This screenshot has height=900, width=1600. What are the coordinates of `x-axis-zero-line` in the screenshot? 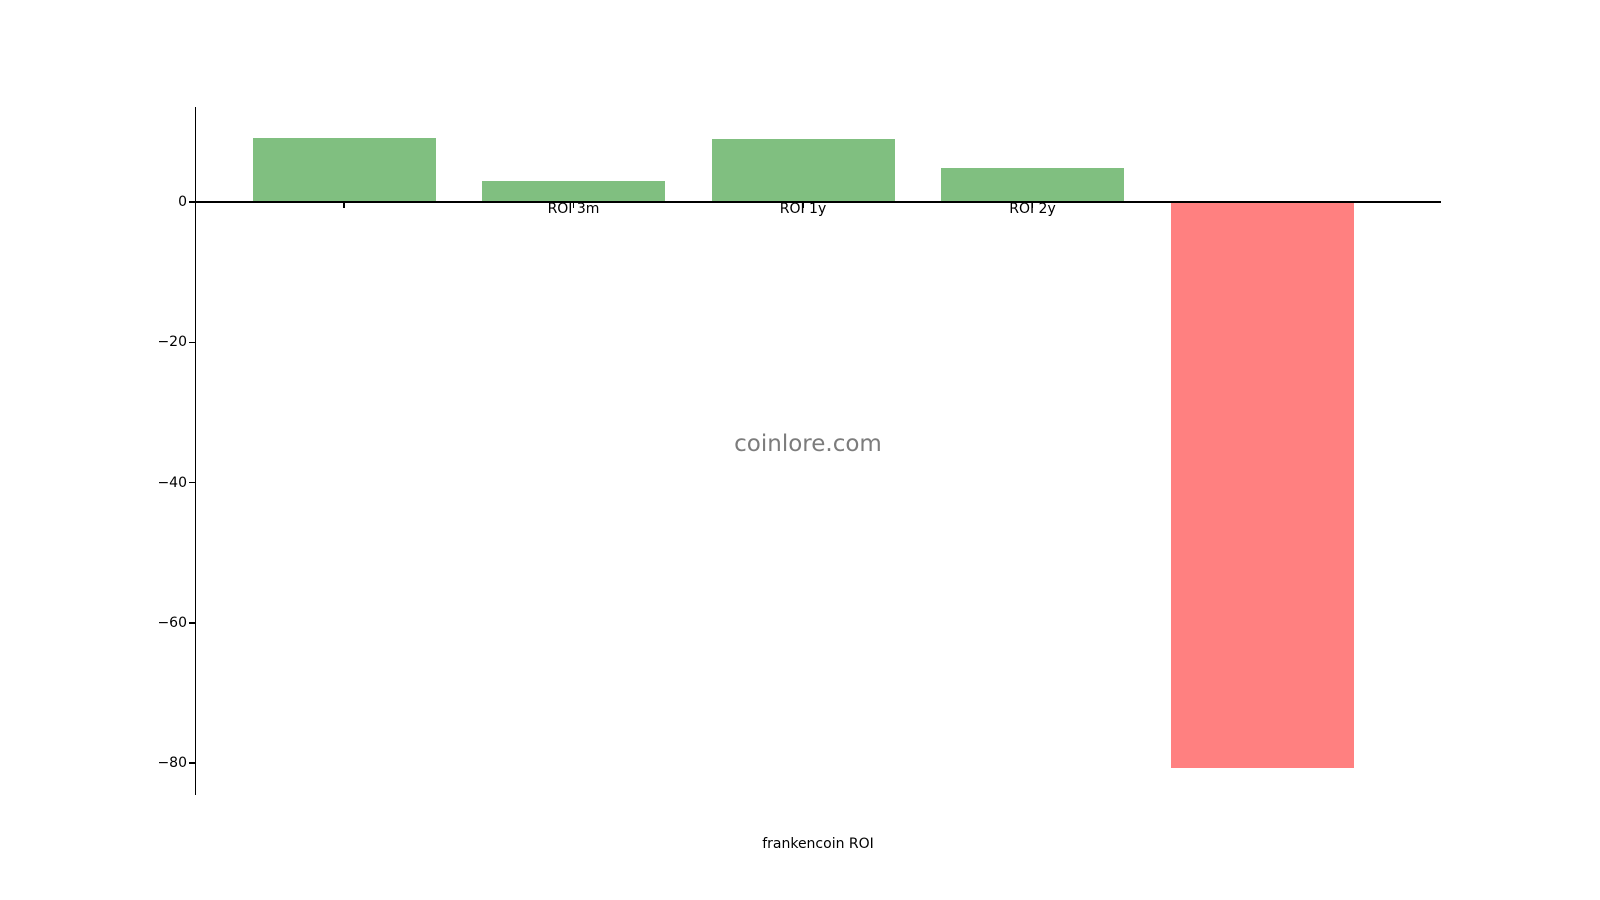 It's located at (818, 202).